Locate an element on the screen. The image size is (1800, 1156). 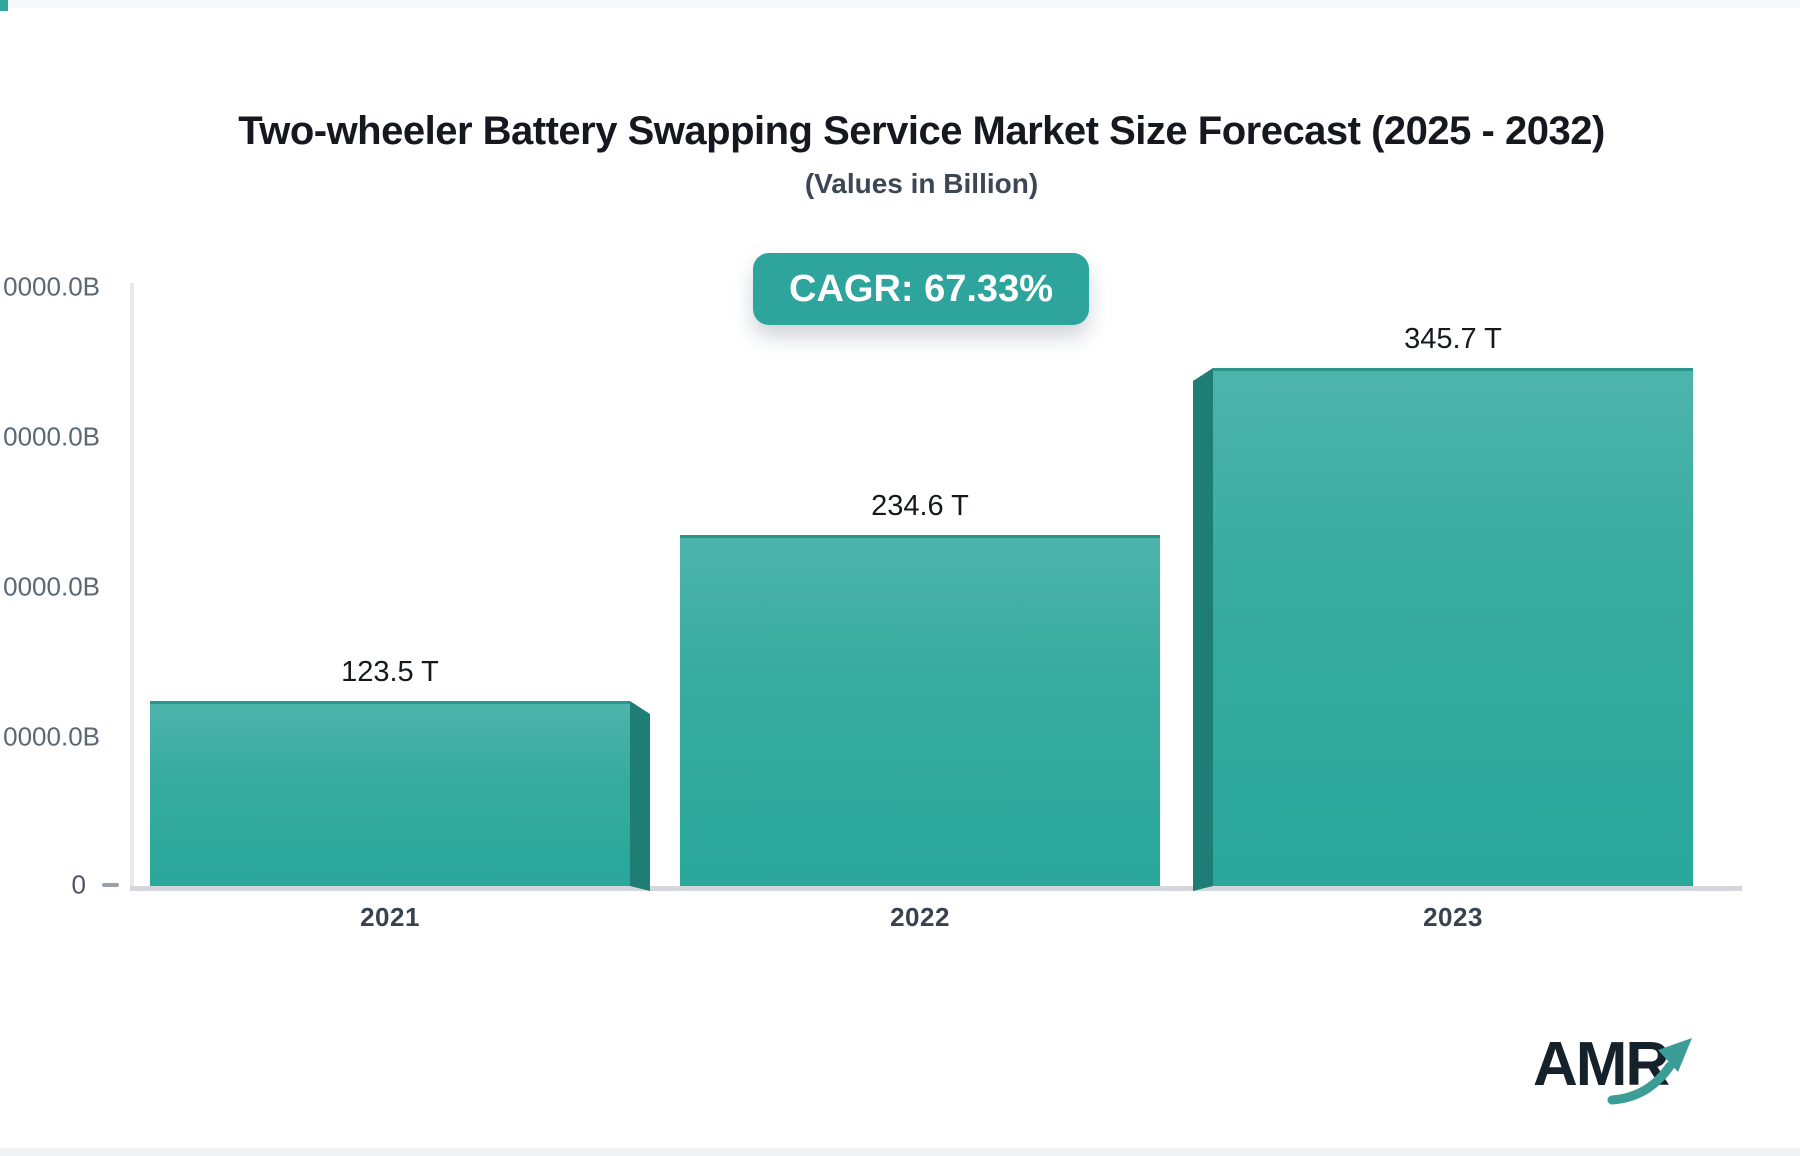
zero-tick-mark is located at coordinates (110, 885).